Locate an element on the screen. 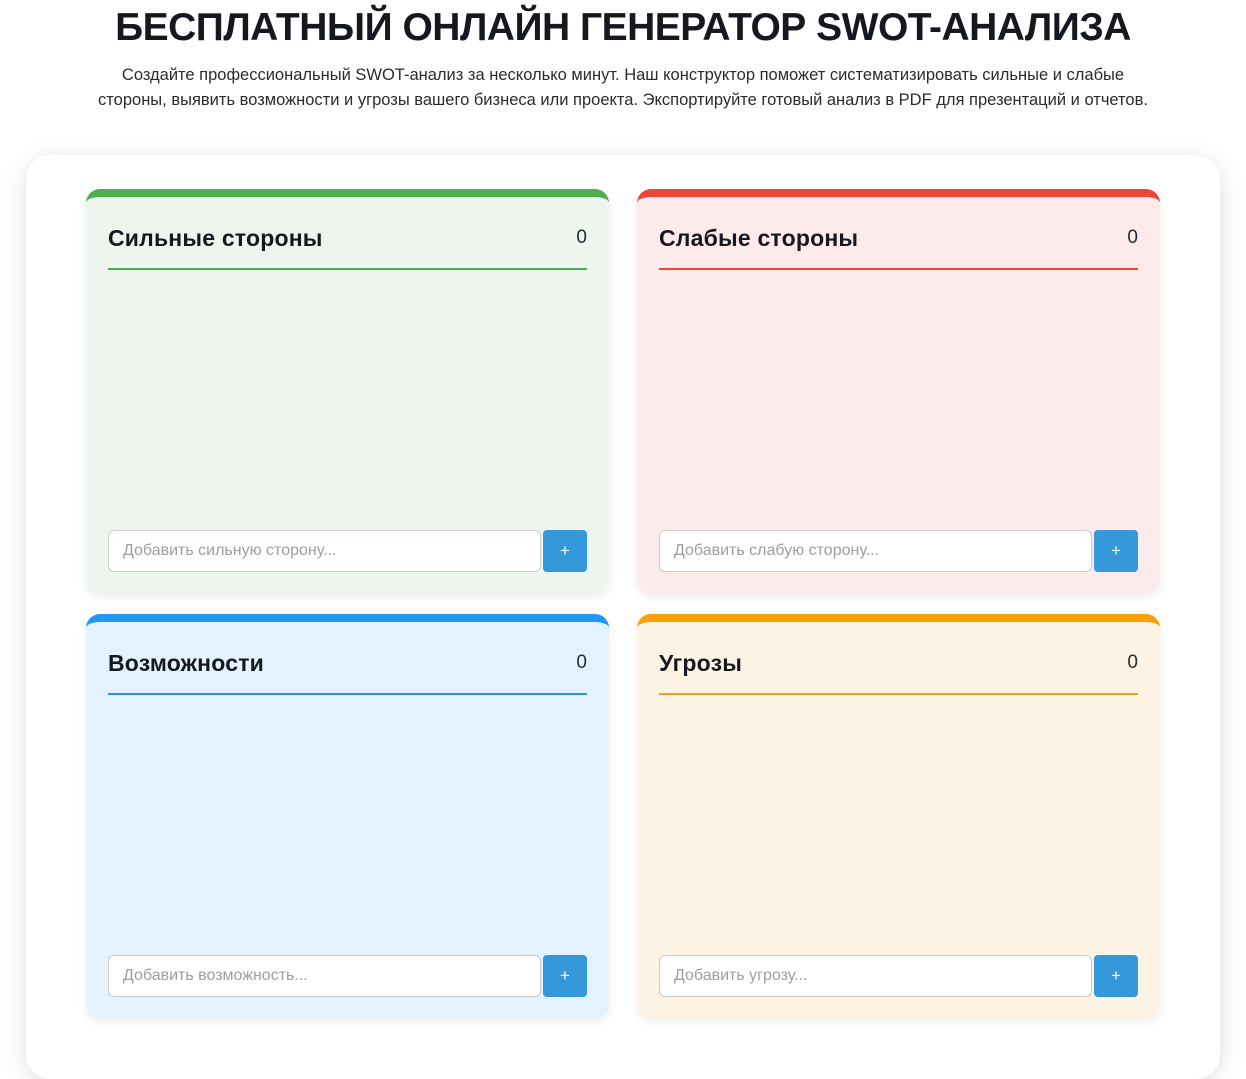 This screenshot has width=1246, height=1079. add-weakness-input is located at coordinates (875, 550).